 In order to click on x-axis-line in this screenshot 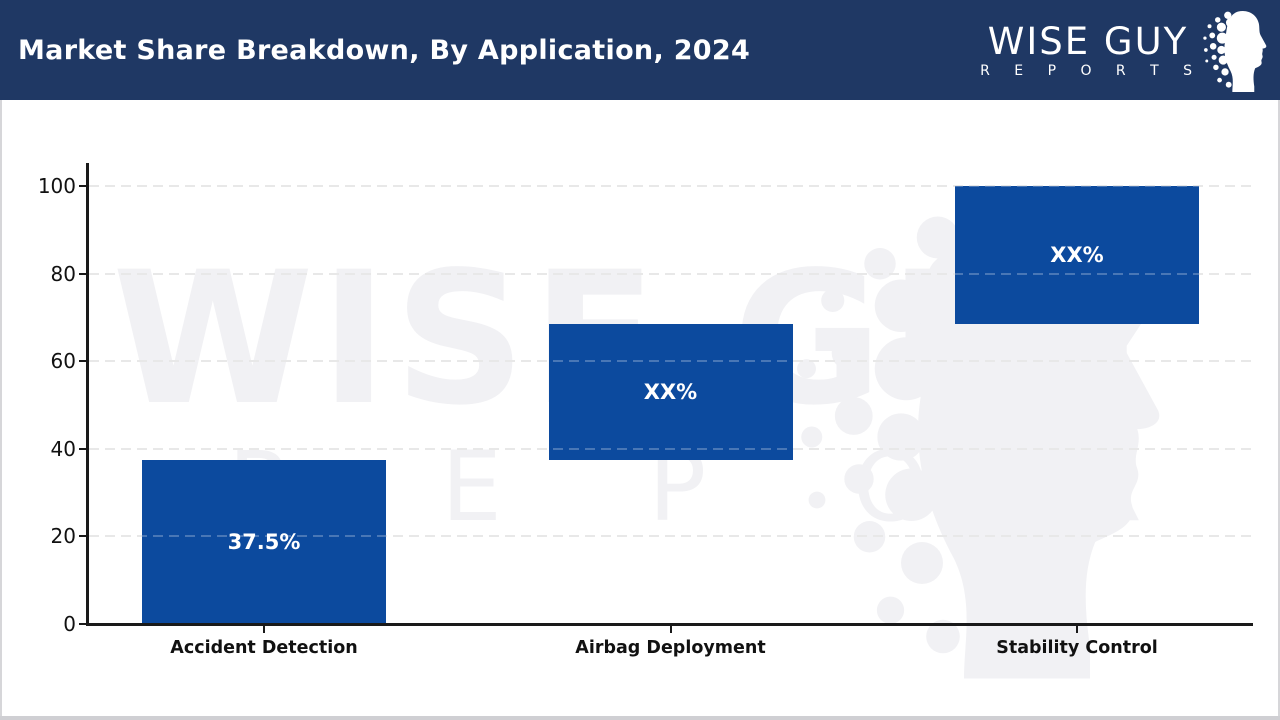, I will do `click(669, 624)`.